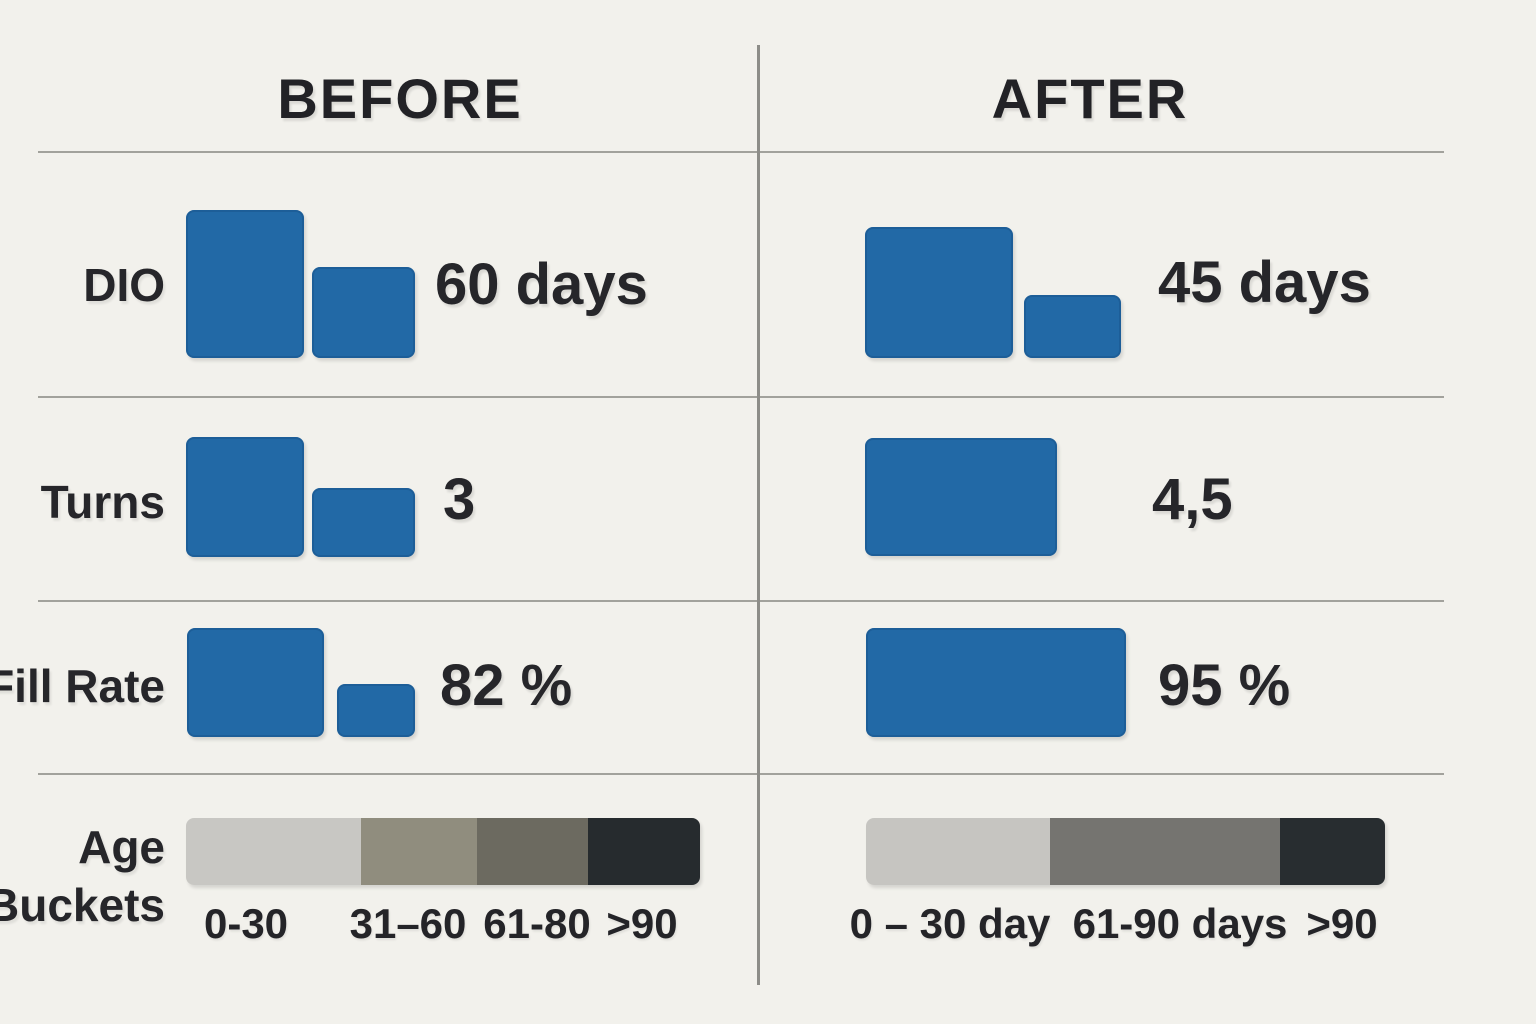 This screenshot has width=1536, height=1024. What do you see at coordinates (245, 497) in the screenshot?
I see `turns-before-bar-tall` at bounding box center [245, 497].